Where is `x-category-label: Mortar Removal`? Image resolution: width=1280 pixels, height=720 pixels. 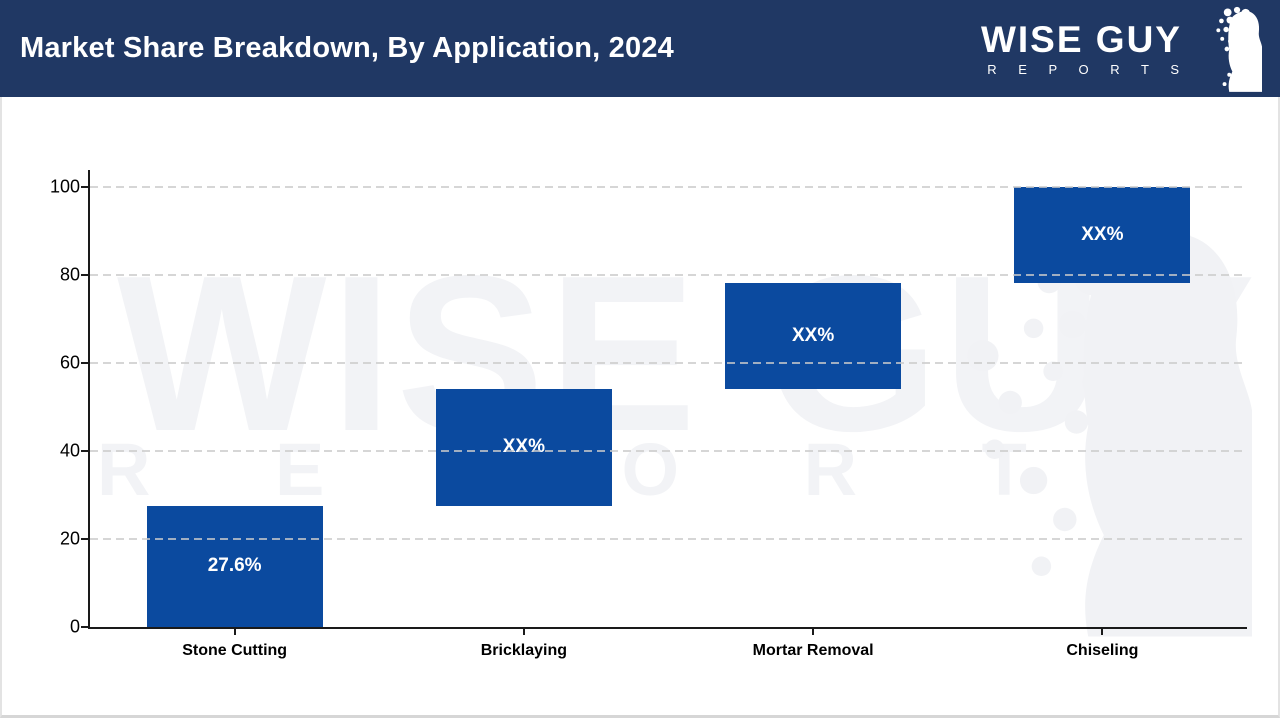
x-category-label: Mortar Removal is located at coordinates (813, 650).